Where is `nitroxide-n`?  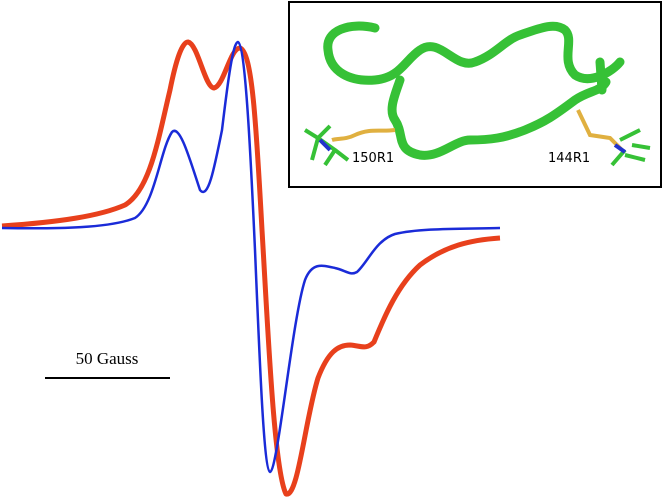
nitroxide-n is located at coordinates (472, 146).